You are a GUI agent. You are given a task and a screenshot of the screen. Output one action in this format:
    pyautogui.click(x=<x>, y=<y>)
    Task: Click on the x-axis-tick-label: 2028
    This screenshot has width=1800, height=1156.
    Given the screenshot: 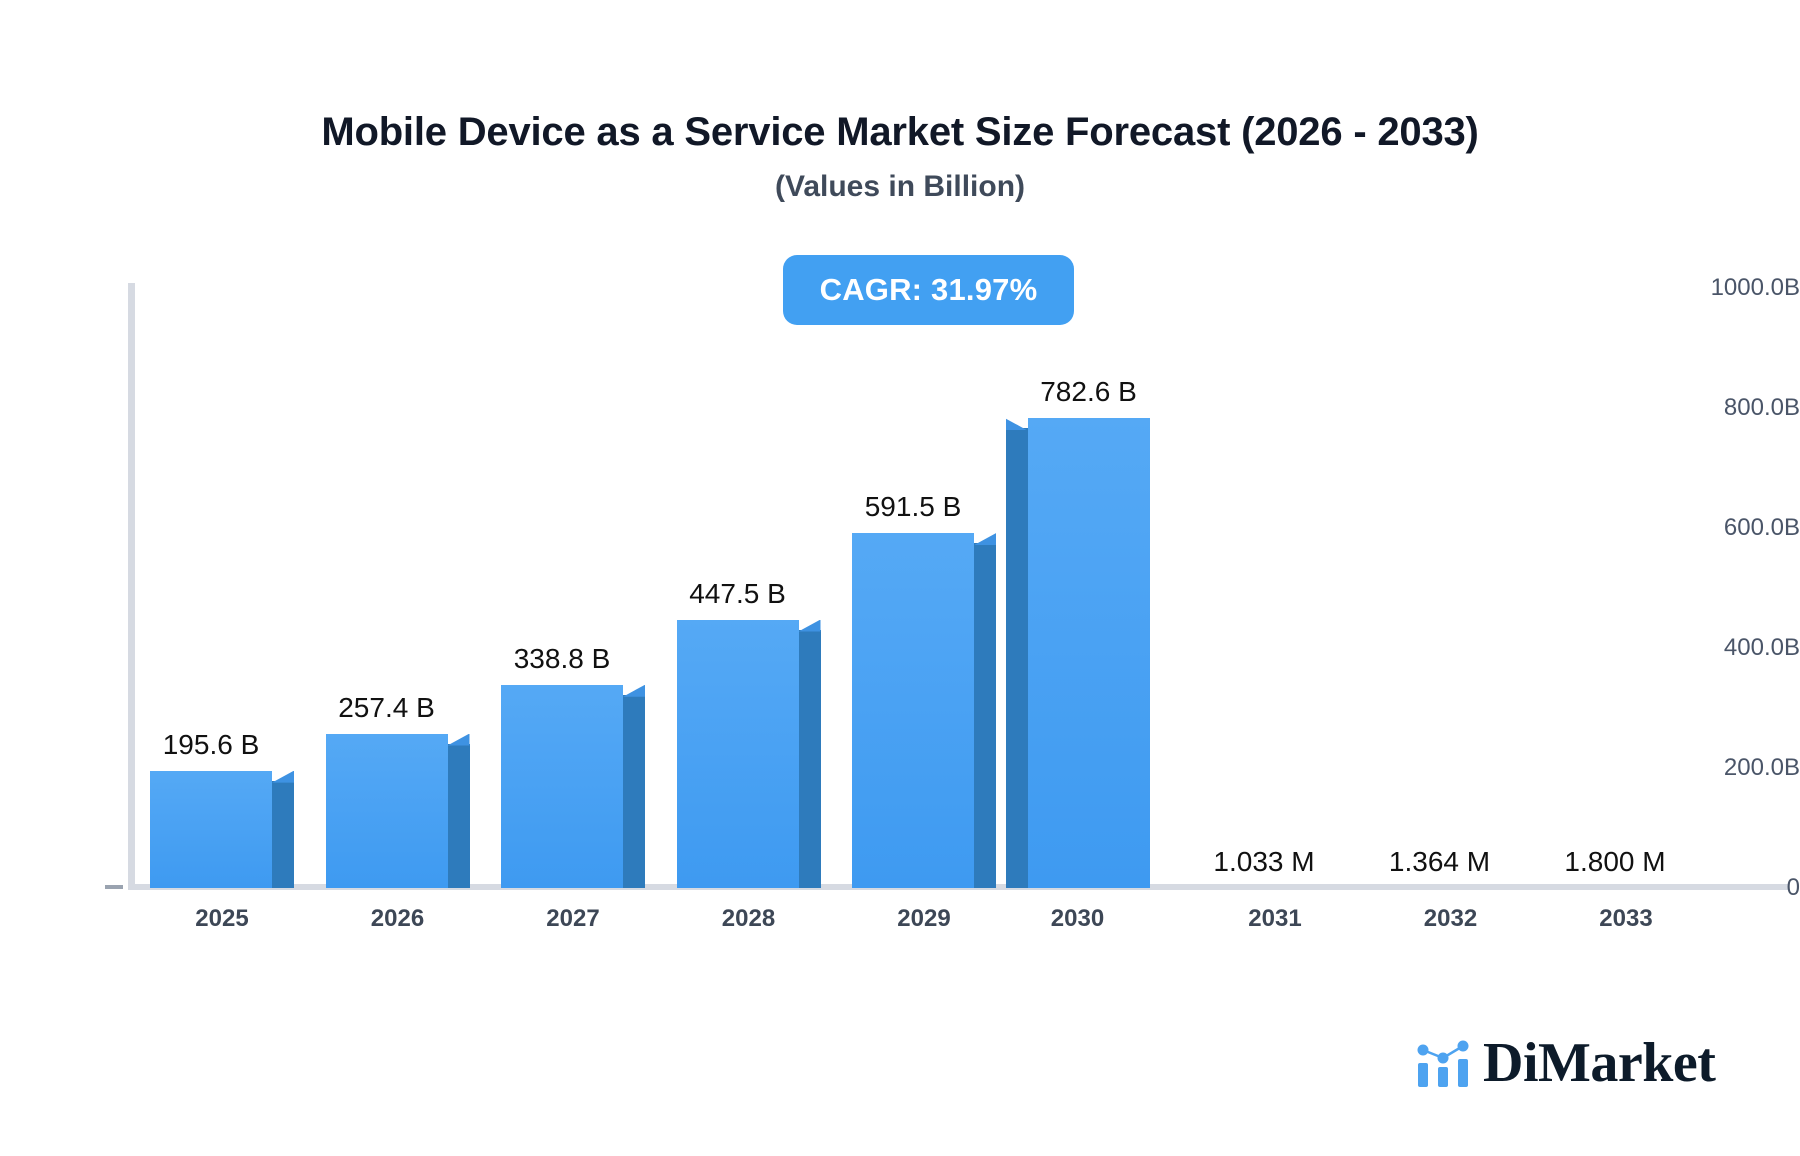 What is the action you would take?
    pyautogui.click(x=748, y=918)
    